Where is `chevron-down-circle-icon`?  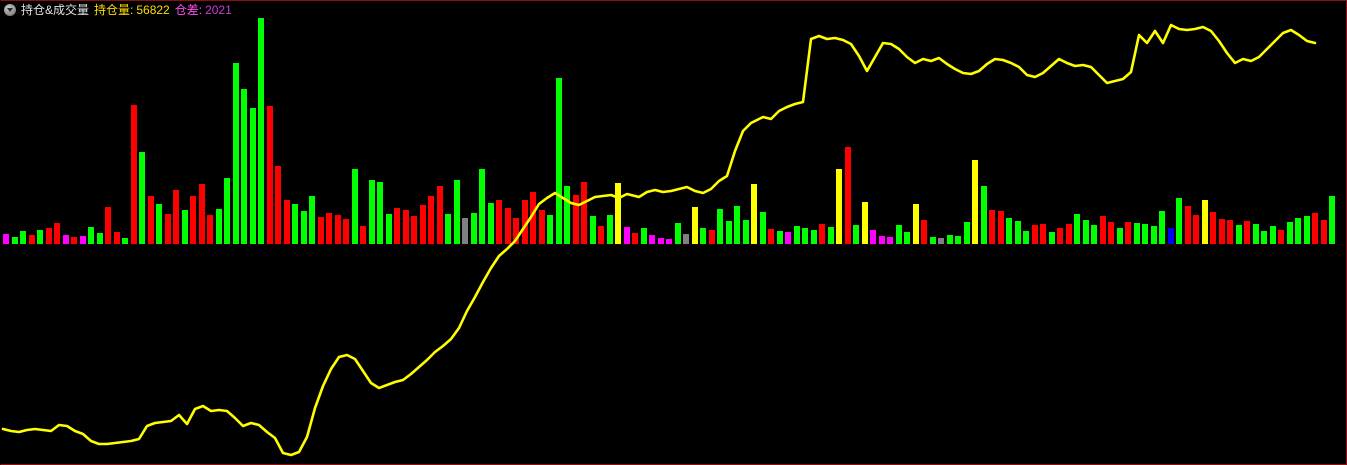
chevron-down-circle-icon is located at coordinates (10, 9).